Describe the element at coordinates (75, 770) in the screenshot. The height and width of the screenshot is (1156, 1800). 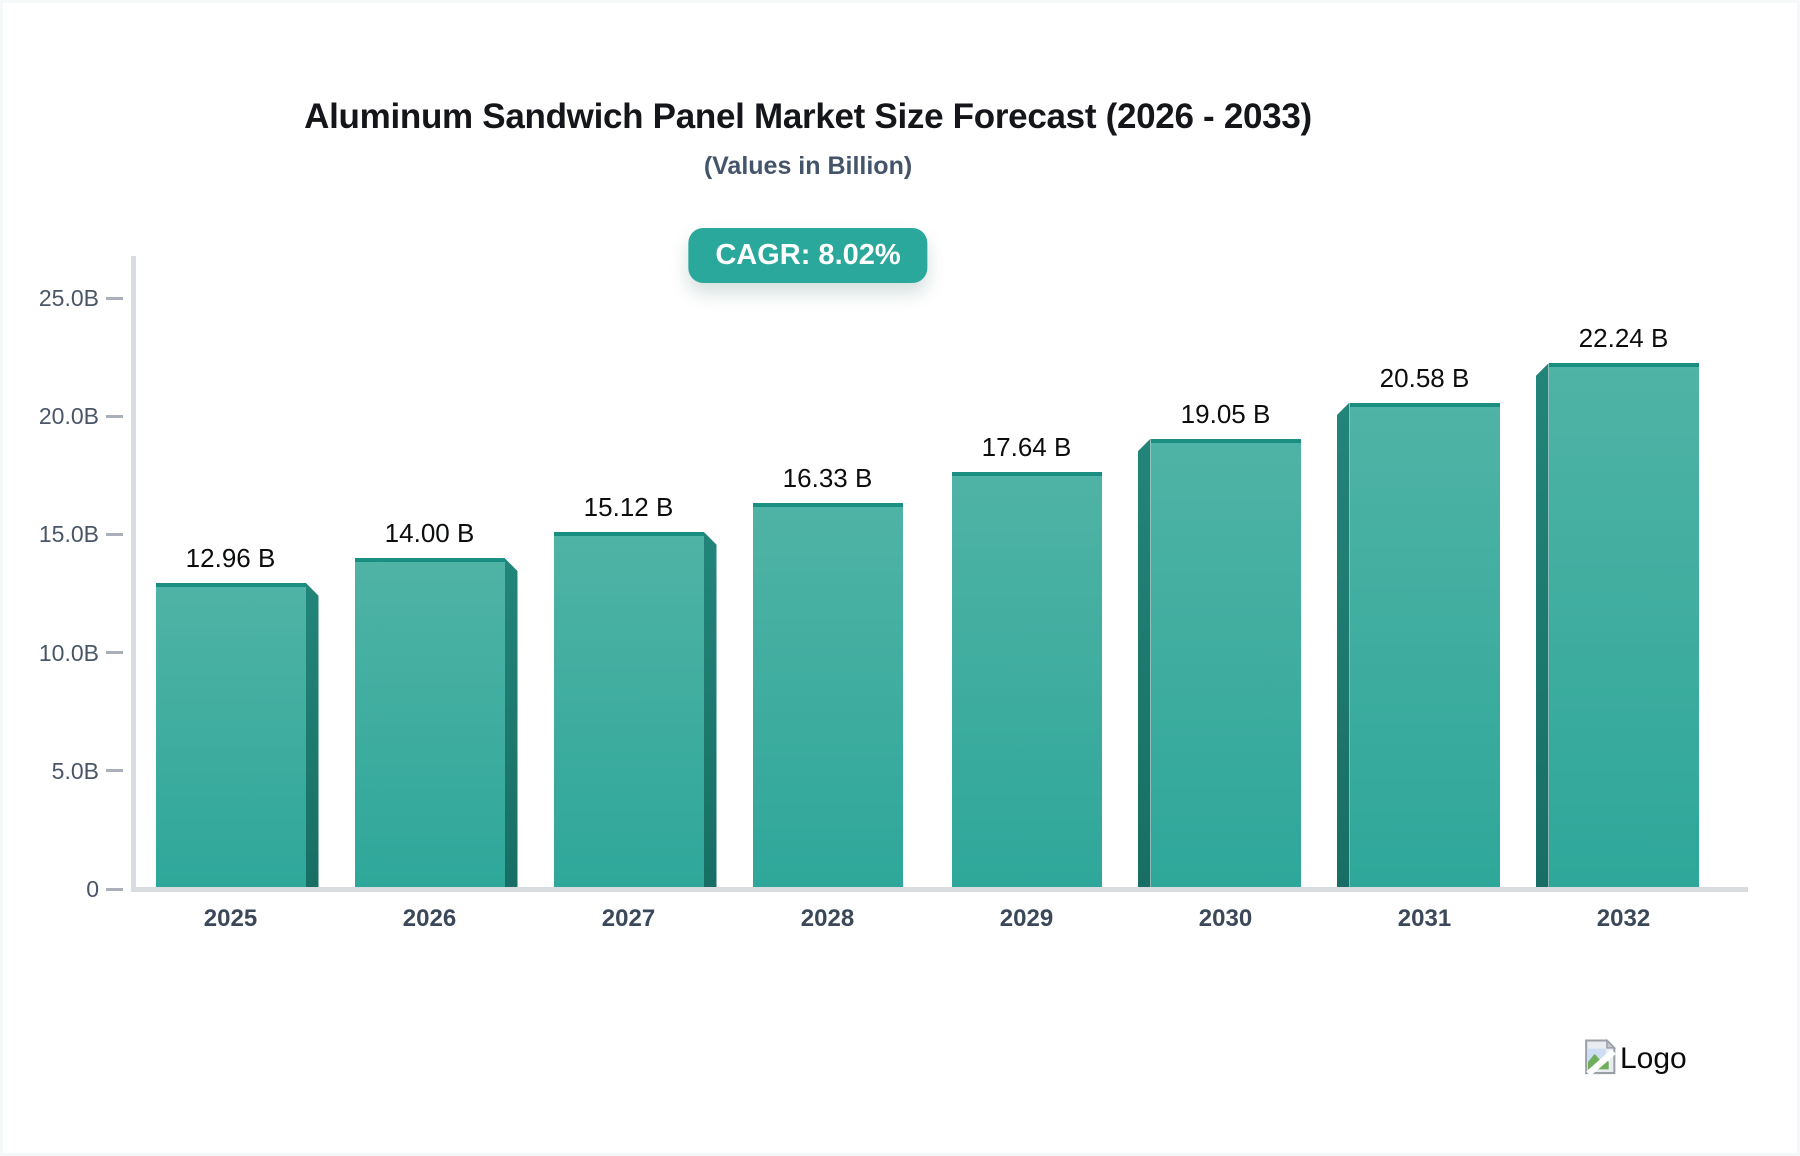
I see `y-tick-label: 5.0B` at that location.